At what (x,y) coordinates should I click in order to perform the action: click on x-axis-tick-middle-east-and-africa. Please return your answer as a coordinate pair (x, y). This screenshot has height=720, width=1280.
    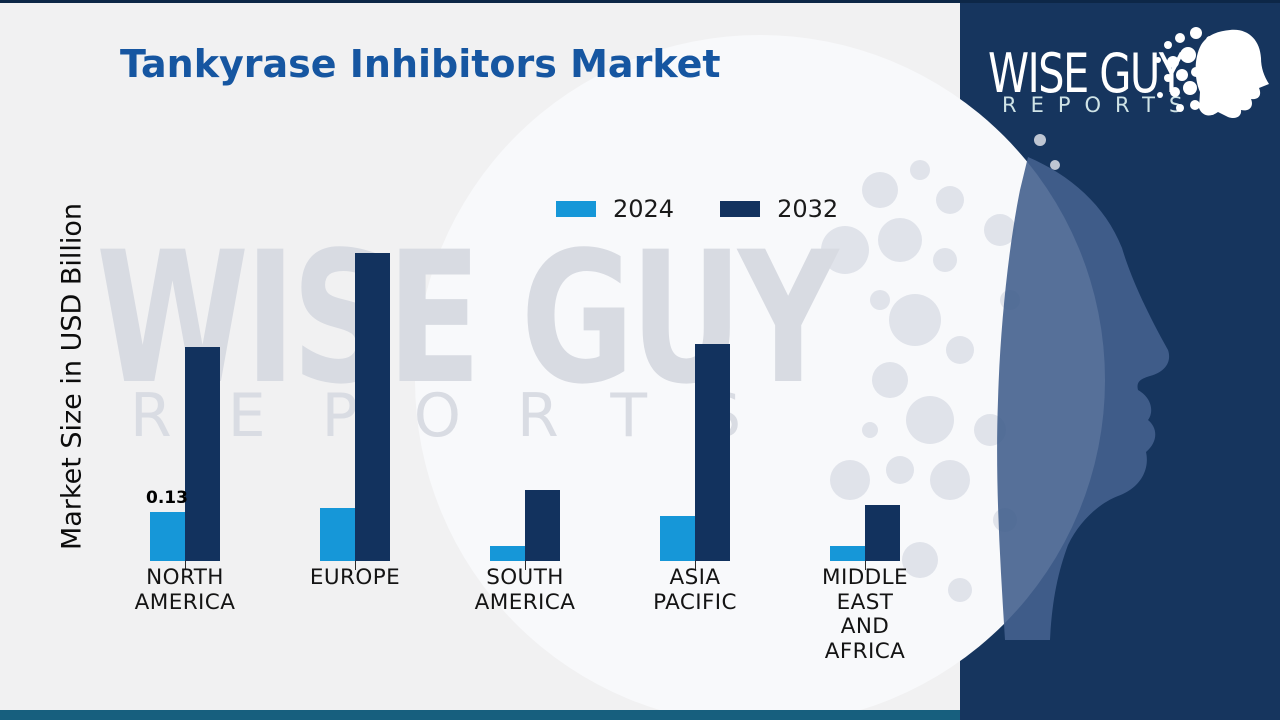
    Looking at the image, I should click on (865, 565).